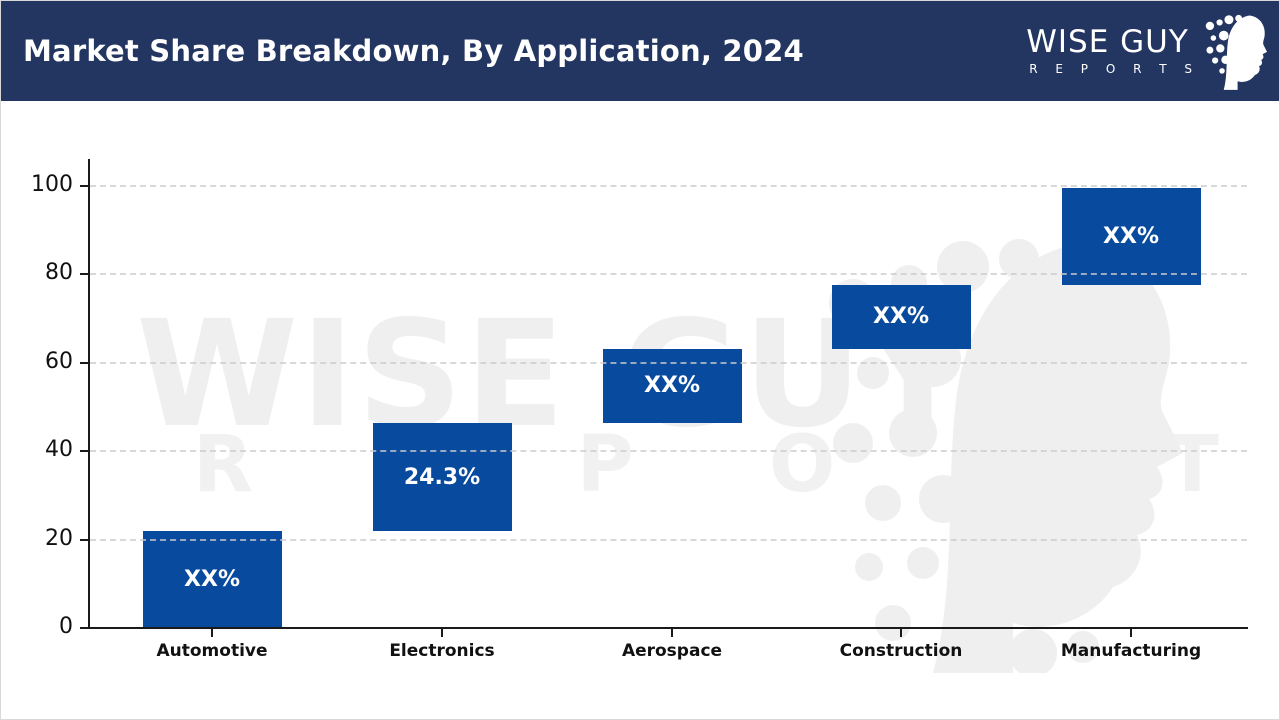 The width and height of the screenshot is (1280, 720). Describe the element at coordinates (52, 184) in the screenshot. I see `y-tick-label: 100` at that location.